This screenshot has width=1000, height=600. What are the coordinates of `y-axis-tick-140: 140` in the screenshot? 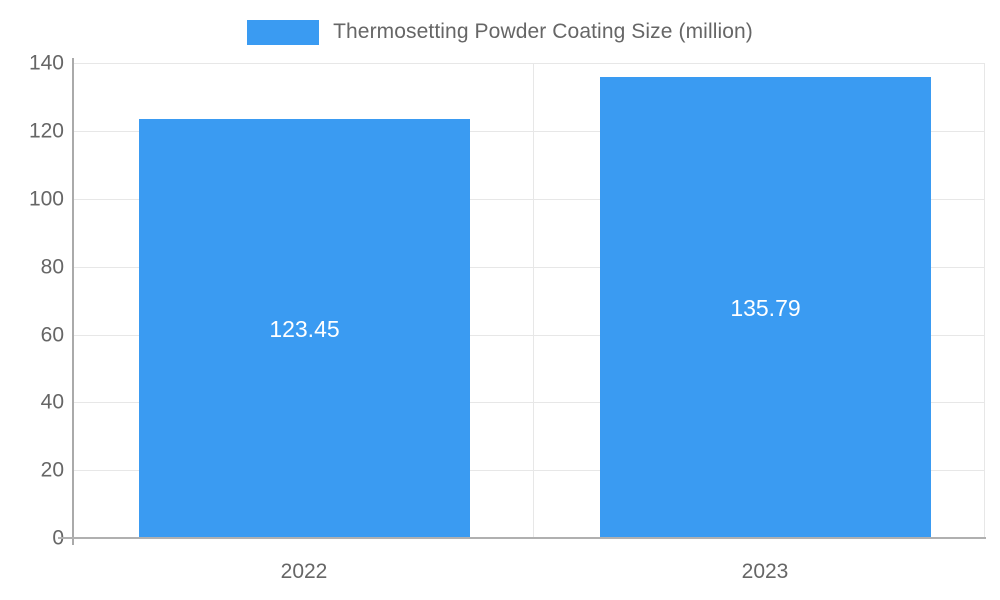 It's located at (46, 63).